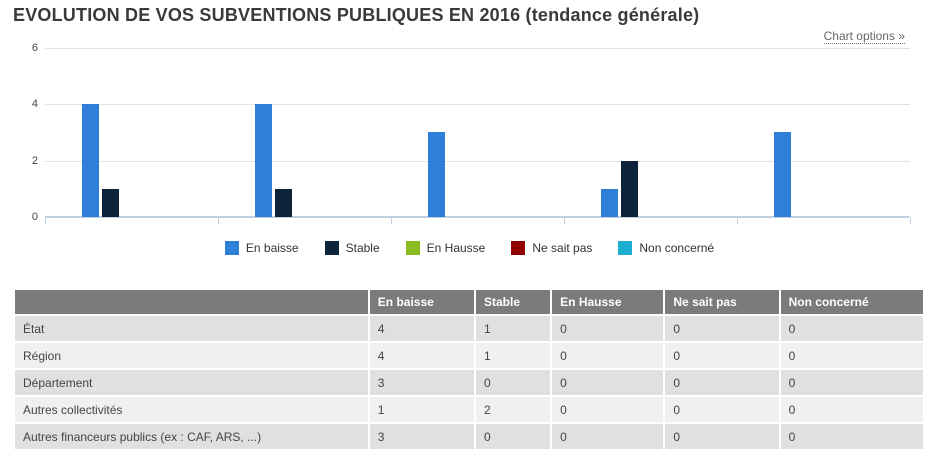 The image size is (939, 470). I want to click on row-label: État, so click(191, 328).